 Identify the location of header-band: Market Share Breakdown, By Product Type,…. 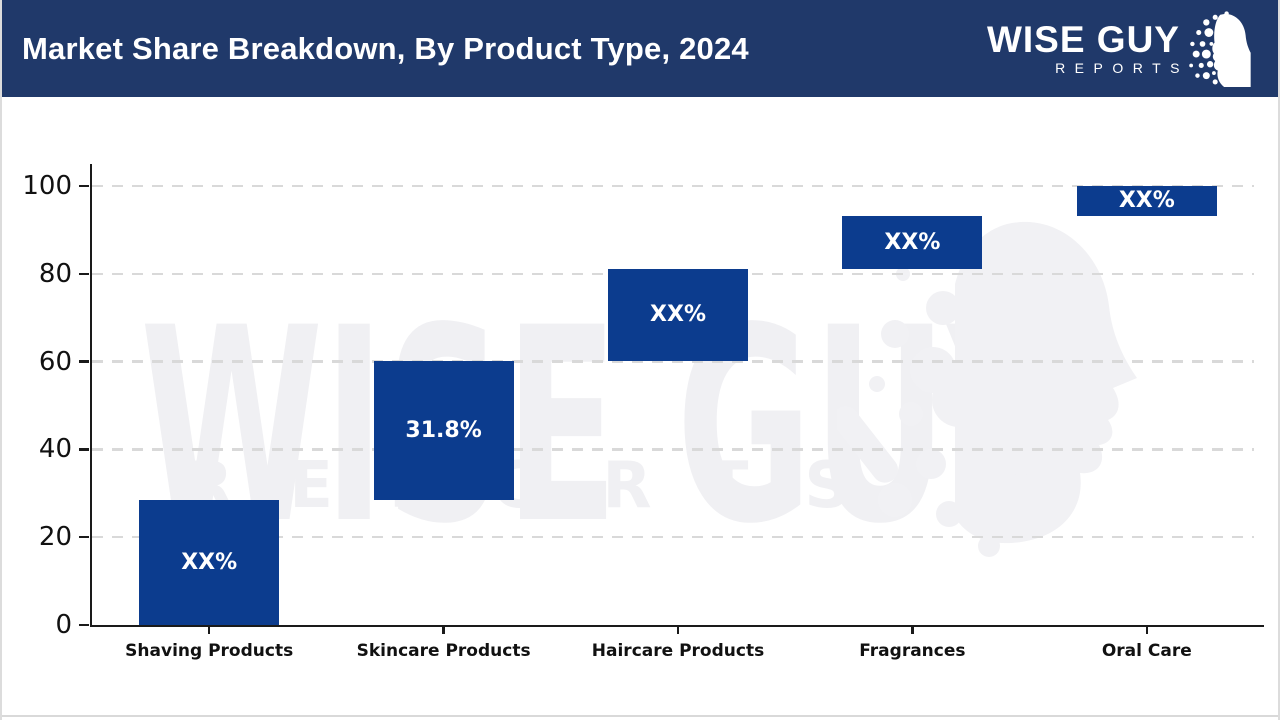
(640, 48).